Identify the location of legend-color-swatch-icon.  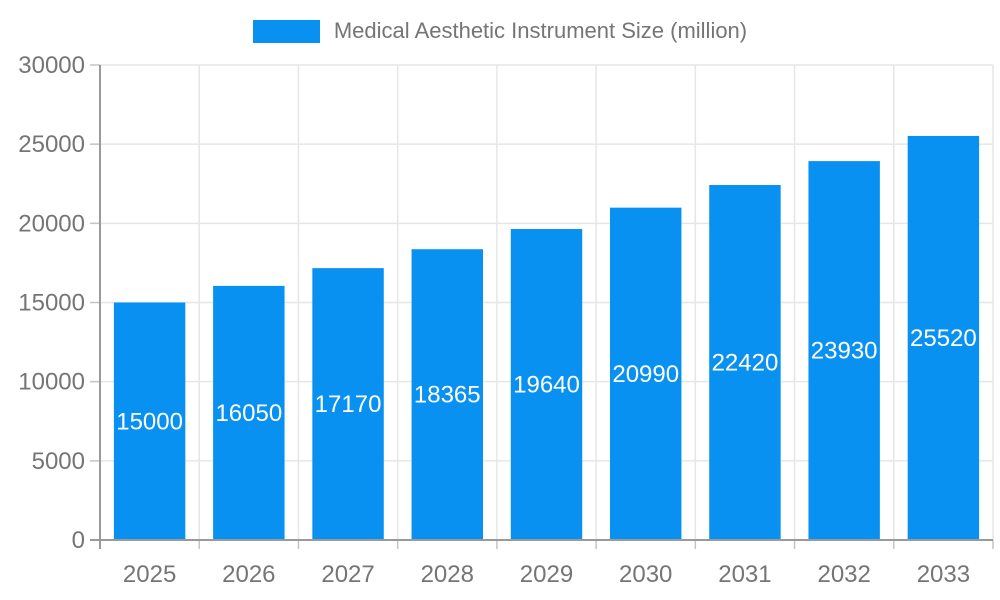
(286, 31).